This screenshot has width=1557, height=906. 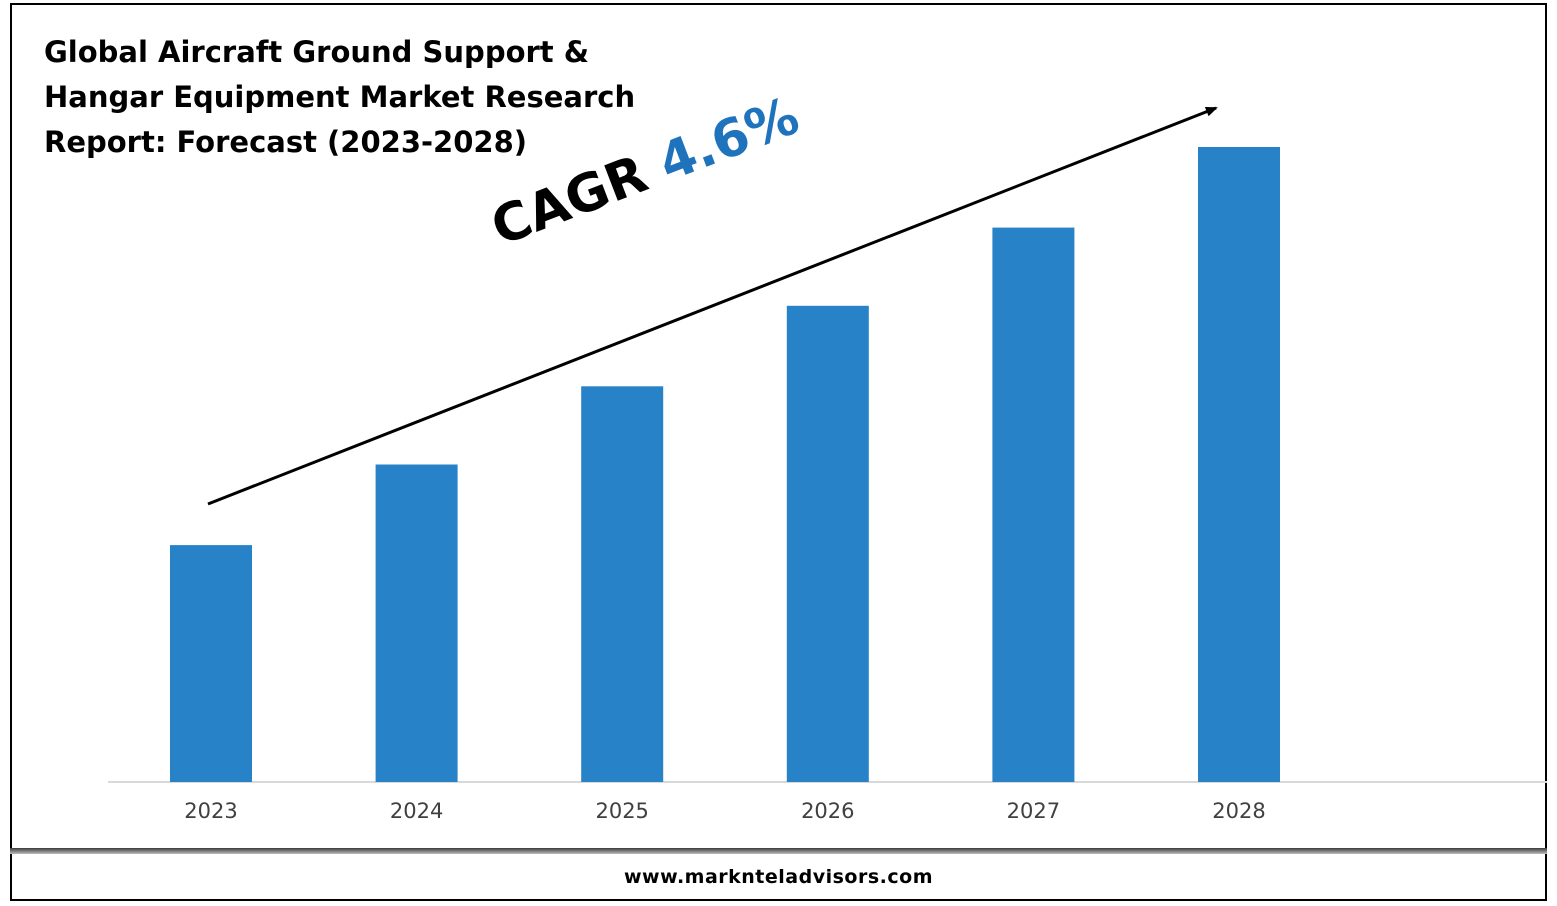 What do you see at coordinates (622, 584) in the screenshot?
I see `bar-2025` at bounding box center [622, 584].